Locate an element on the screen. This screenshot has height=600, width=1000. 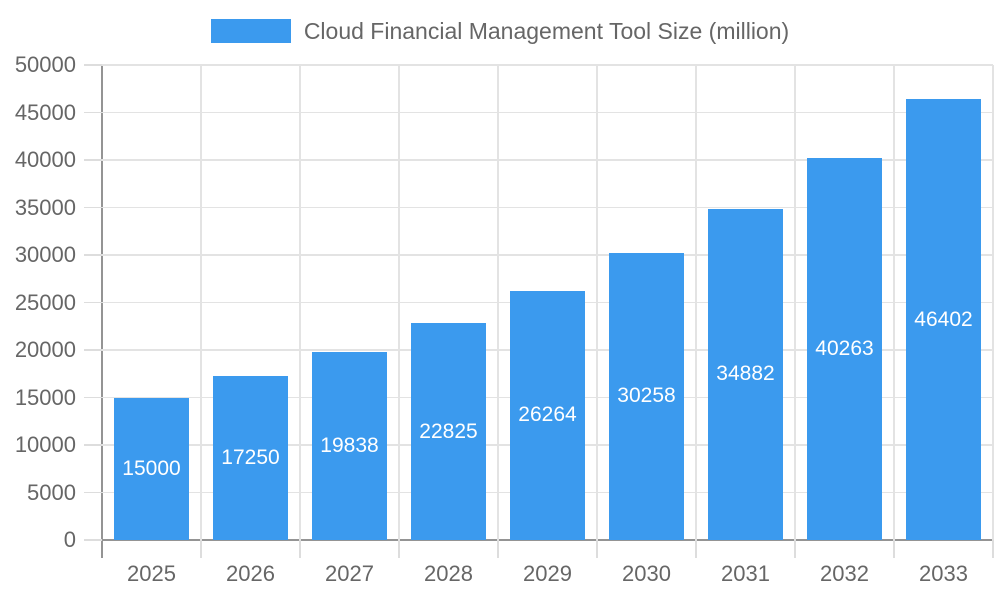
y-tick-label-45000: 45000 is located at coordinates (45, 112).